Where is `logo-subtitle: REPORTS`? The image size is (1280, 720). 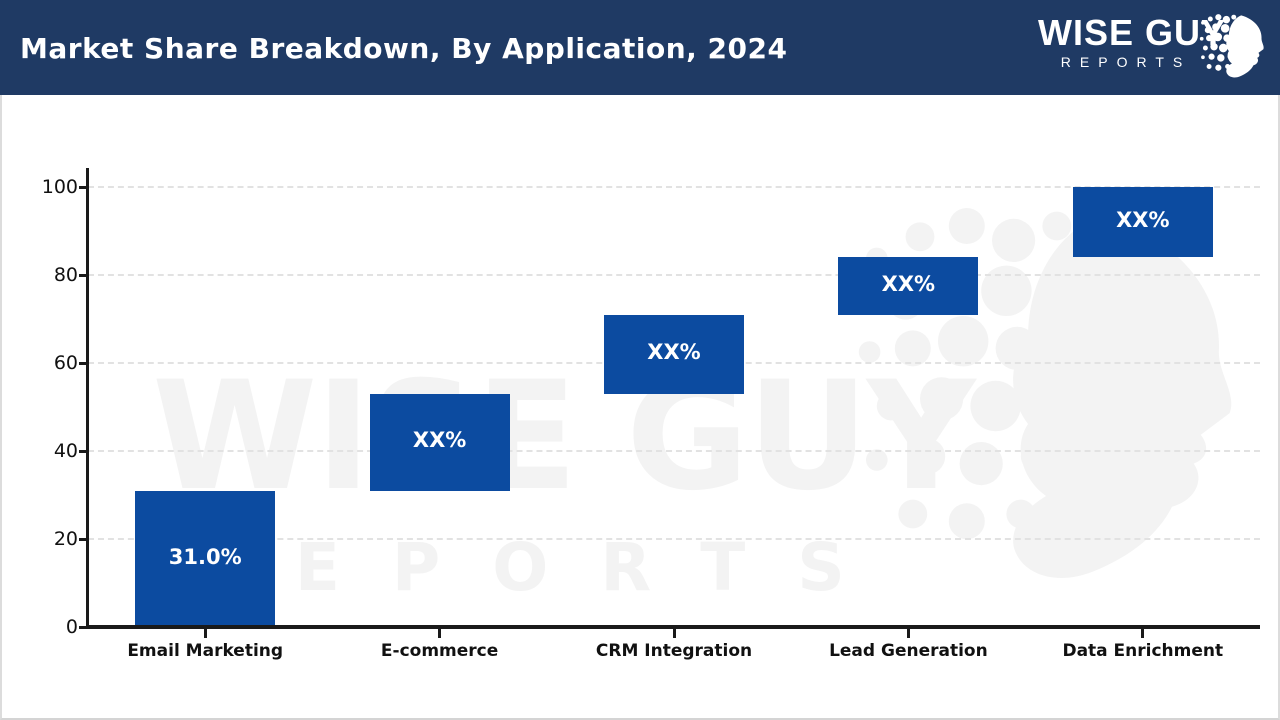 logo-subtitle: REPORTS is located at coordinates (1126, 62).